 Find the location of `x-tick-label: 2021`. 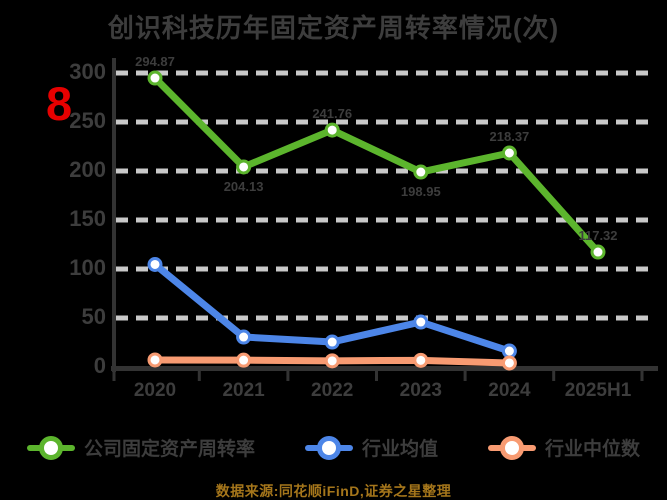

x-tick-label: 2021 is located at coordinates (243, 390).